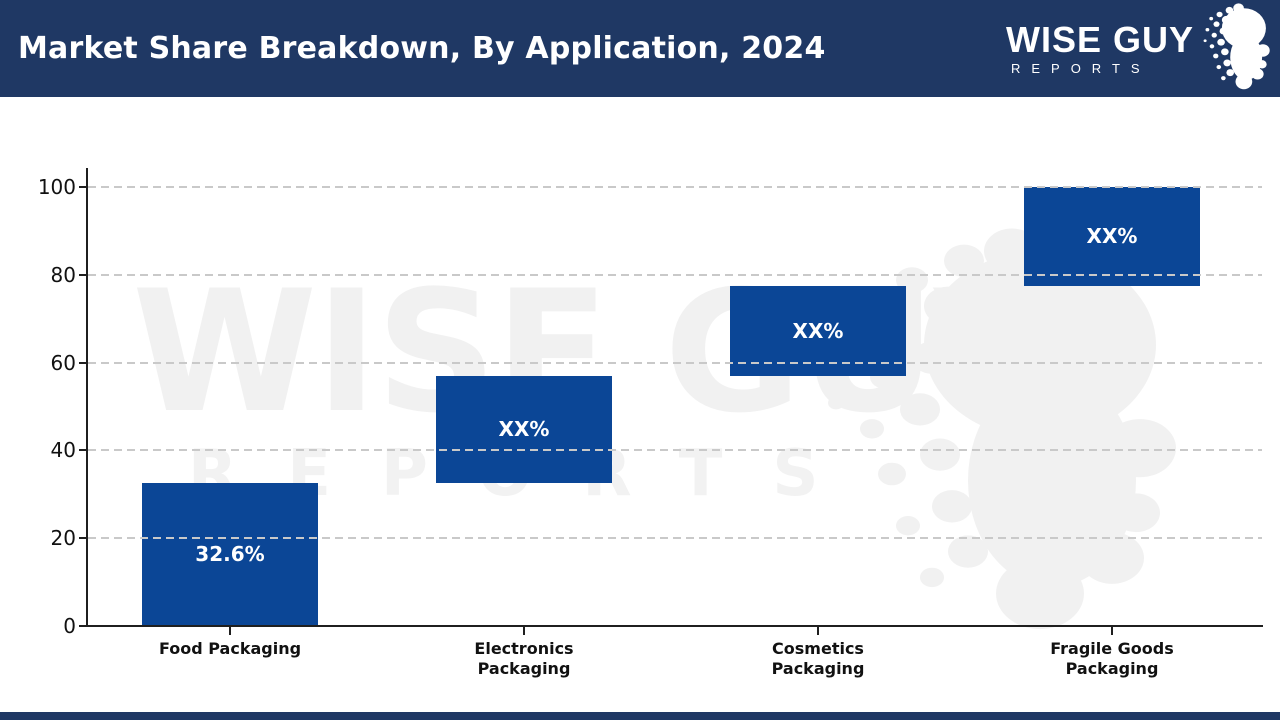  Describe the element at coordinates (69, 626) in the screenshot. I see `y-tick-label: 0` at that location.